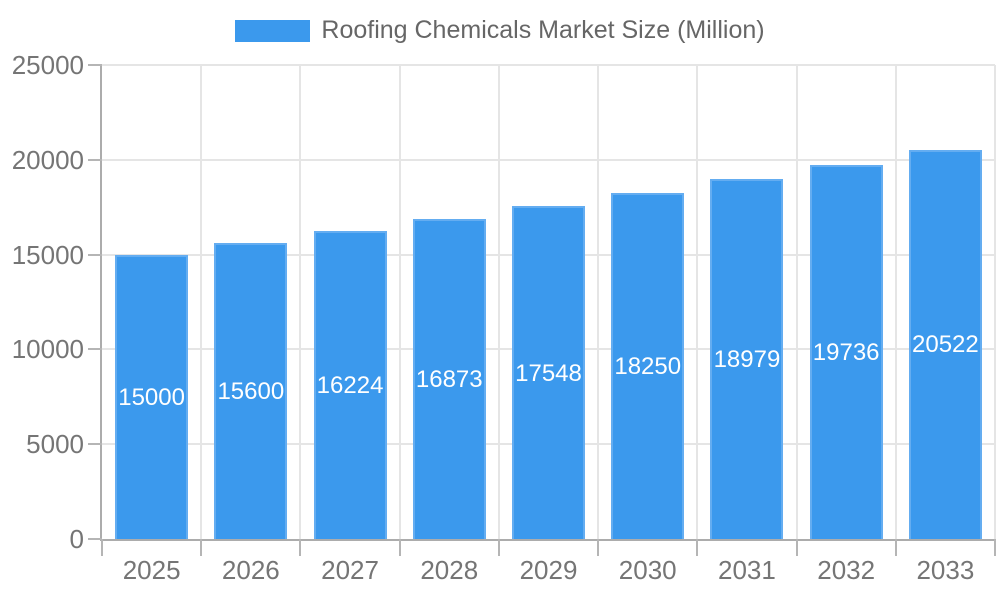 The height and width of the screenshot is (600, 1000). What do you see at coordinates (543, 30) in the screenshot?
I see `legend-label: Roofing Chemicals Market Size (Million)` at bounding box center [543, 30].